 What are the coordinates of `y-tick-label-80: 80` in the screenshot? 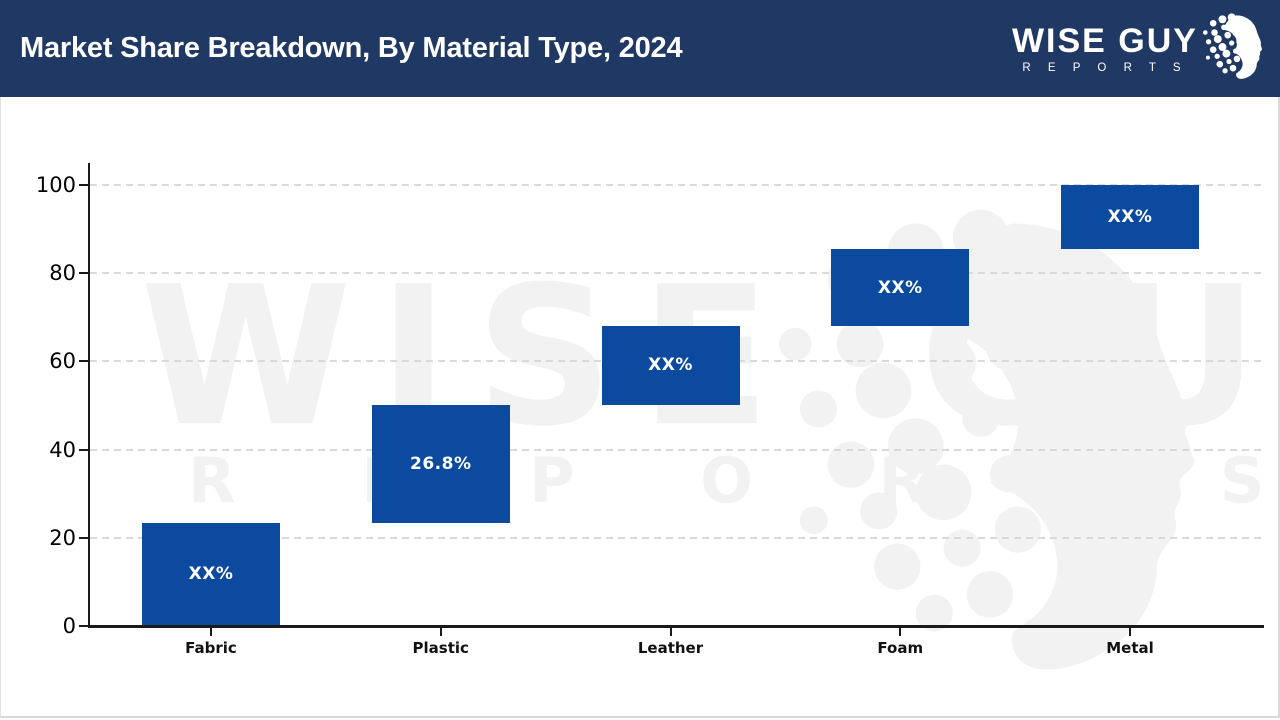 It's located at (62, 273).